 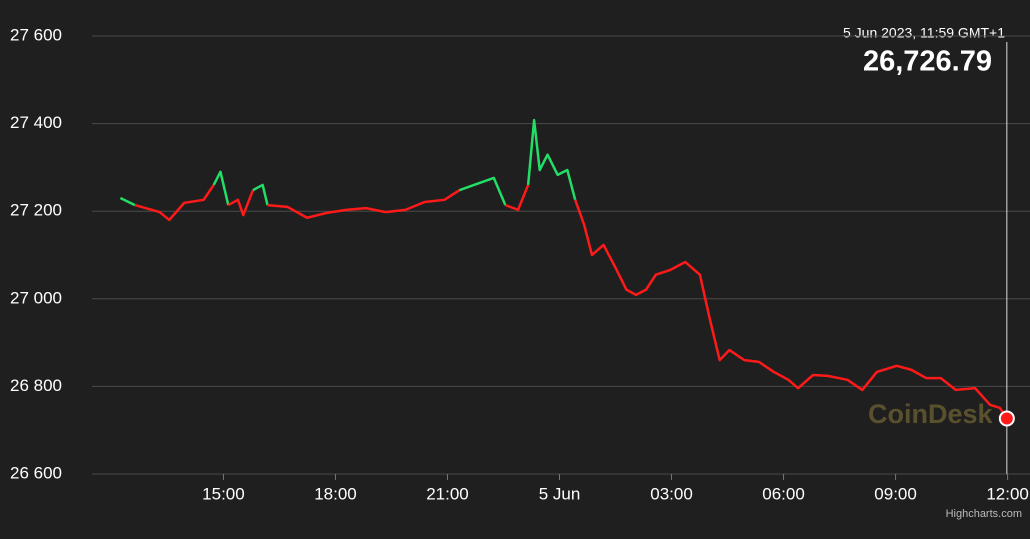 I want to click on y-tick-label: 27 600, so click(x=36, y=34).